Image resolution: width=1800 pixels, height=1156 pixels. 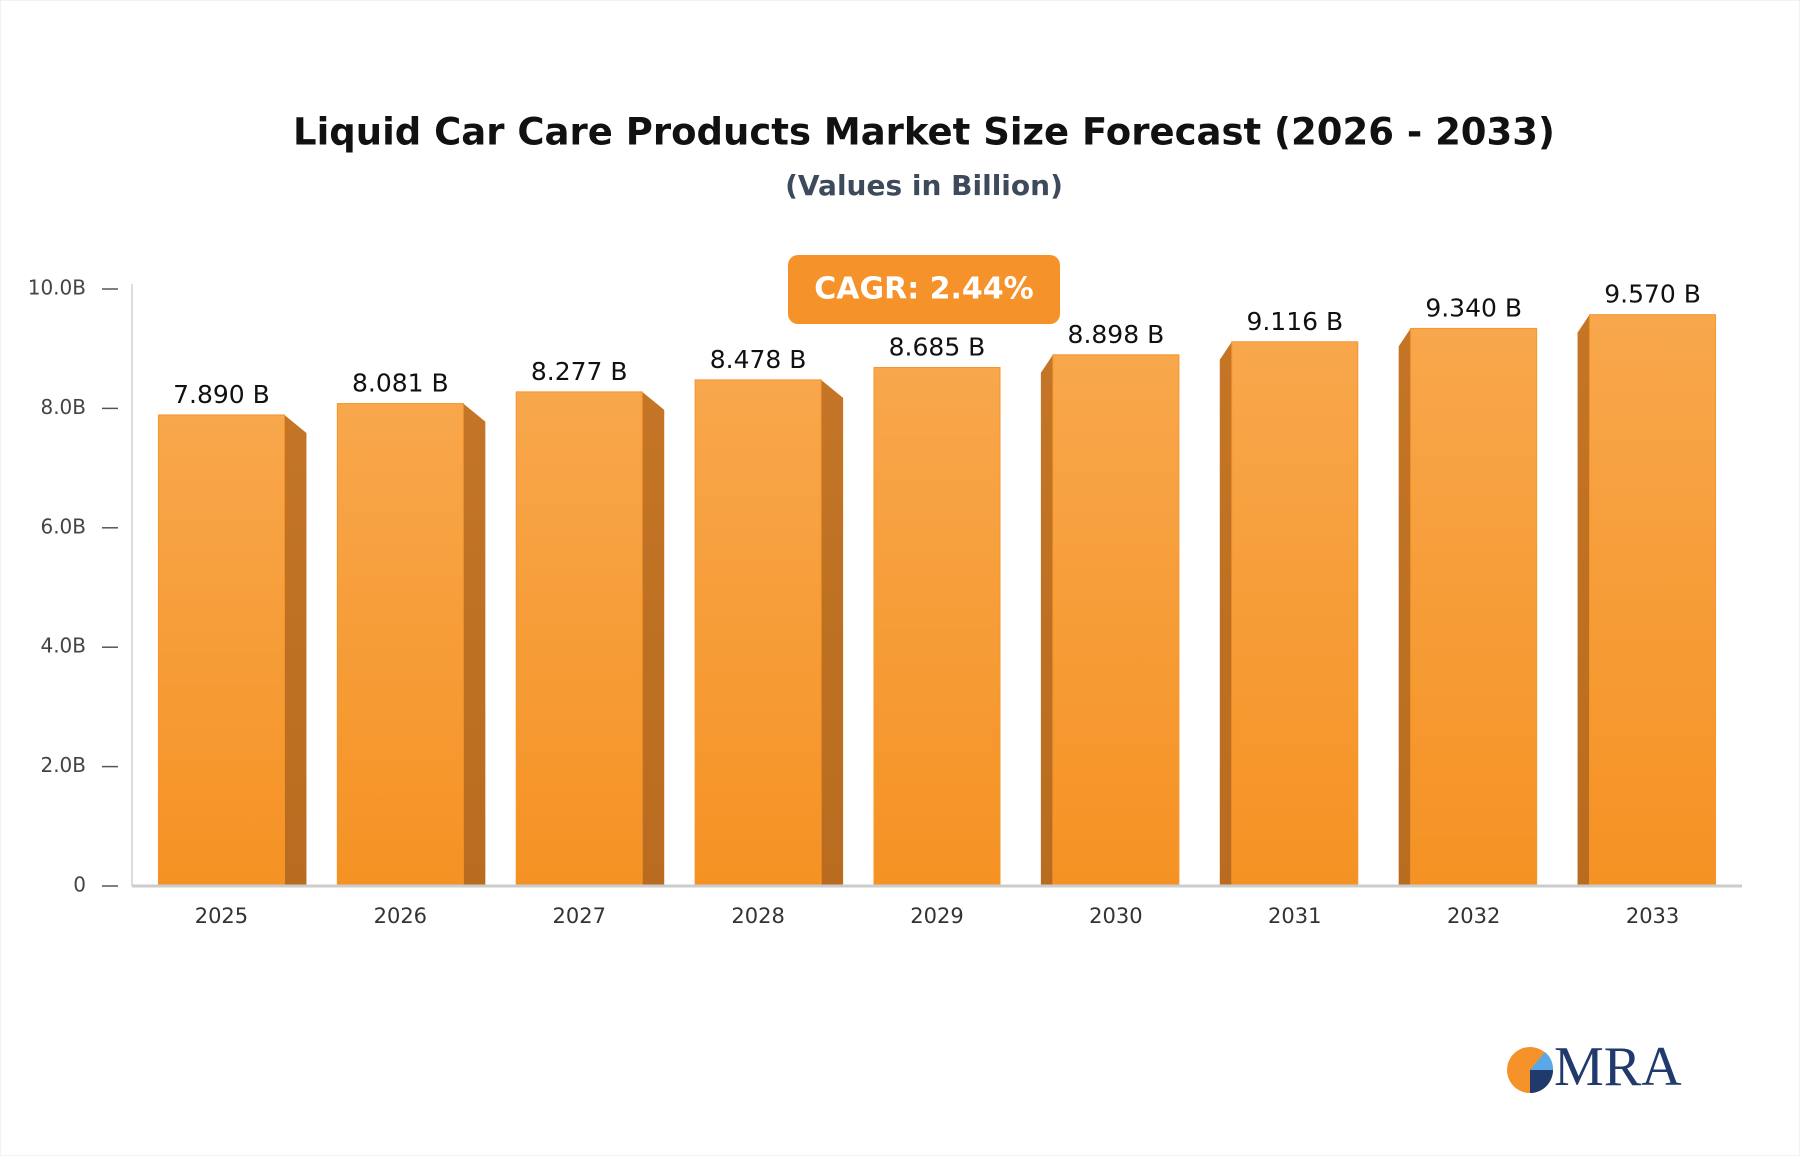 I want to click on value-label: 8.478 B, so click(x=758, y=359).